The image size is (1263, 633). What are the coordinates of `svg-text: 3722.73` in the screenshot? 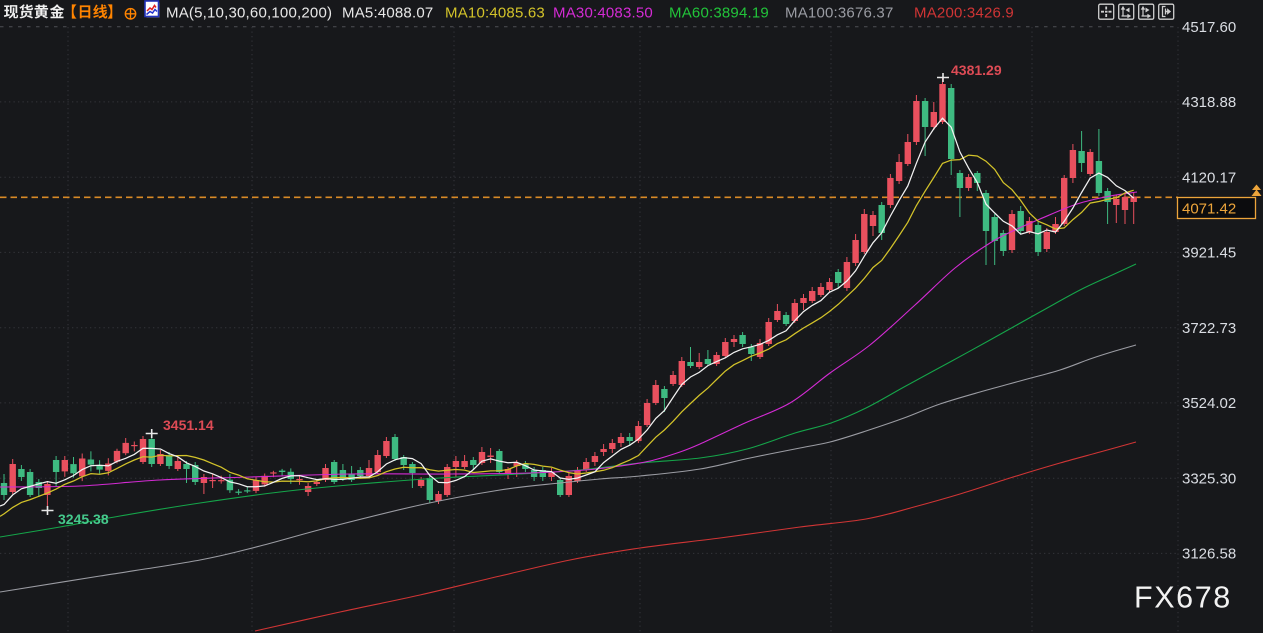 It's located at (1209, 328).